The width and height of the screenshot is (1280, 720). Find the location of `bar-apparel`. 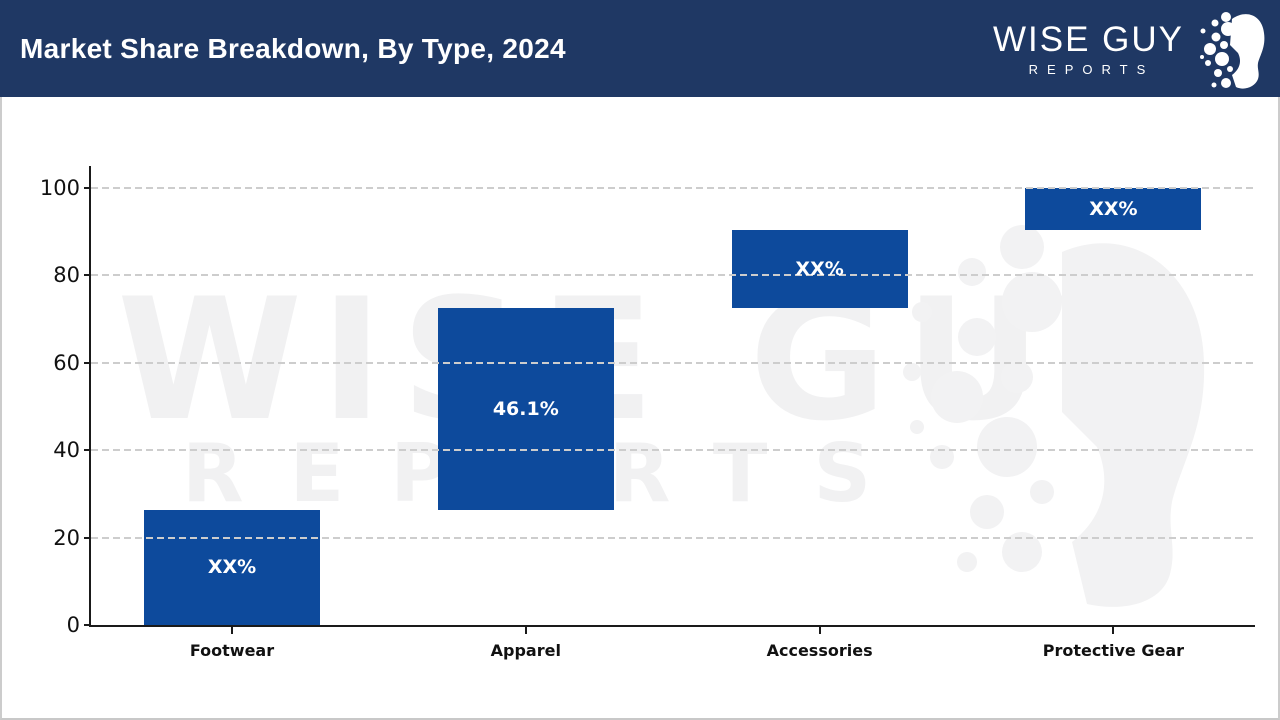

bar-apparel is located at coordinates (525, 408).